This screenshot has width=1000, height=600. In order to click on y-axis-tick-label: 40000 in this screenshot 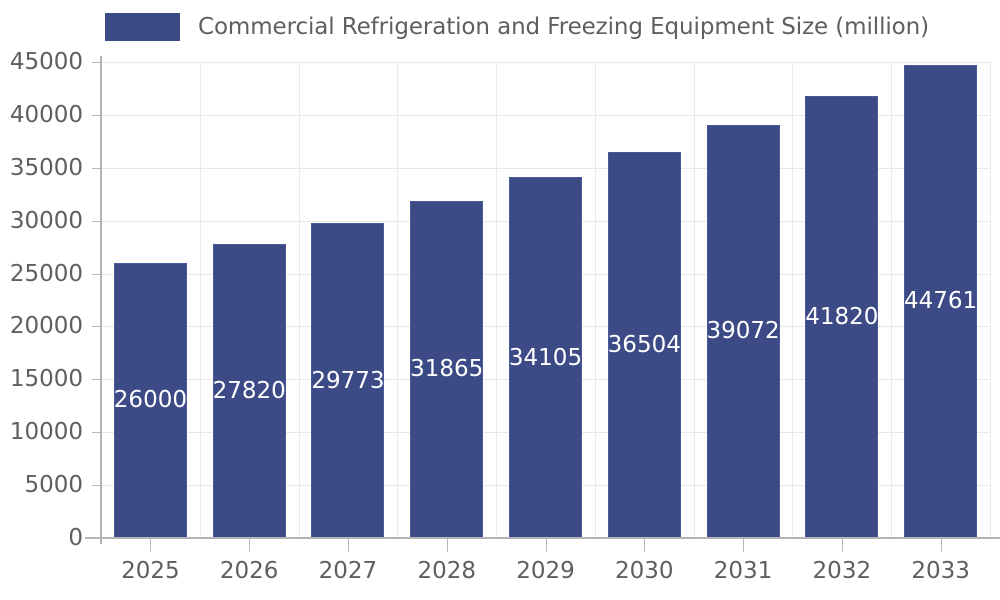, I will do `click(46, 114)`.